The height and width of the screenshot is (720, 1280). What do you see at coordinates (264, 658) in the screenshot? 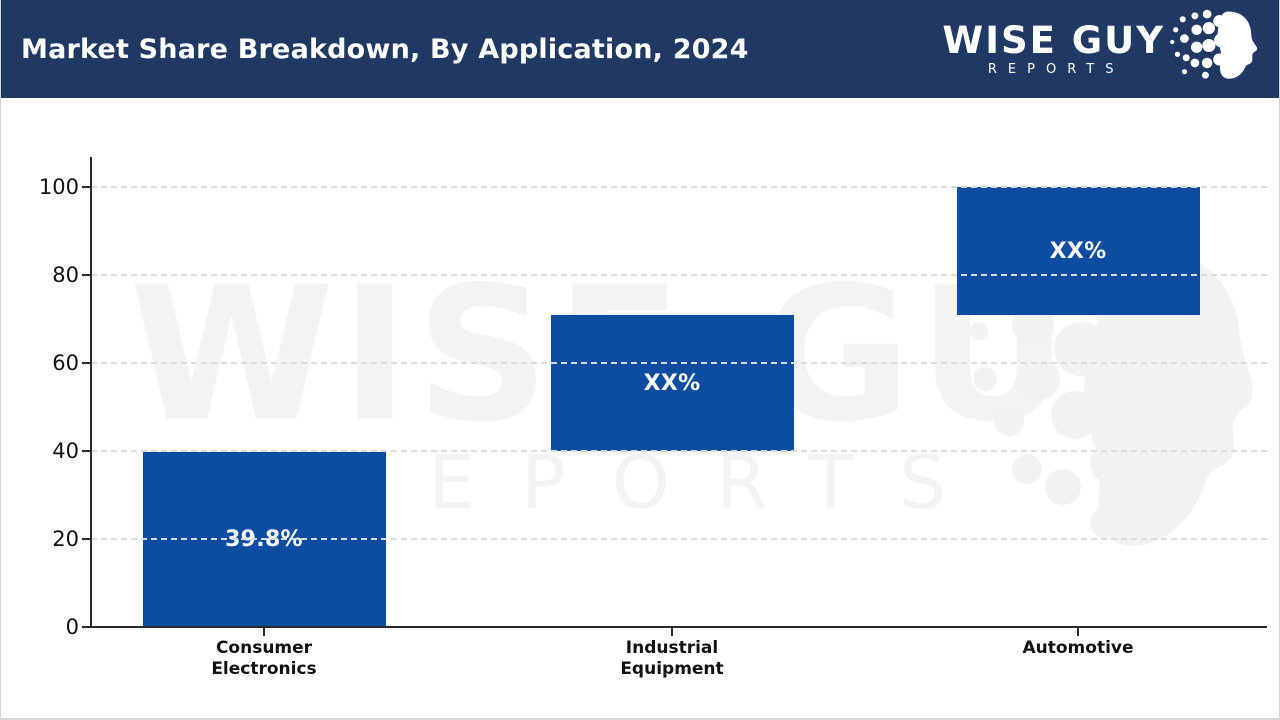
I see `x-label-consumer-electronics: Consumer Electronics` at bounding box center [264, 658].